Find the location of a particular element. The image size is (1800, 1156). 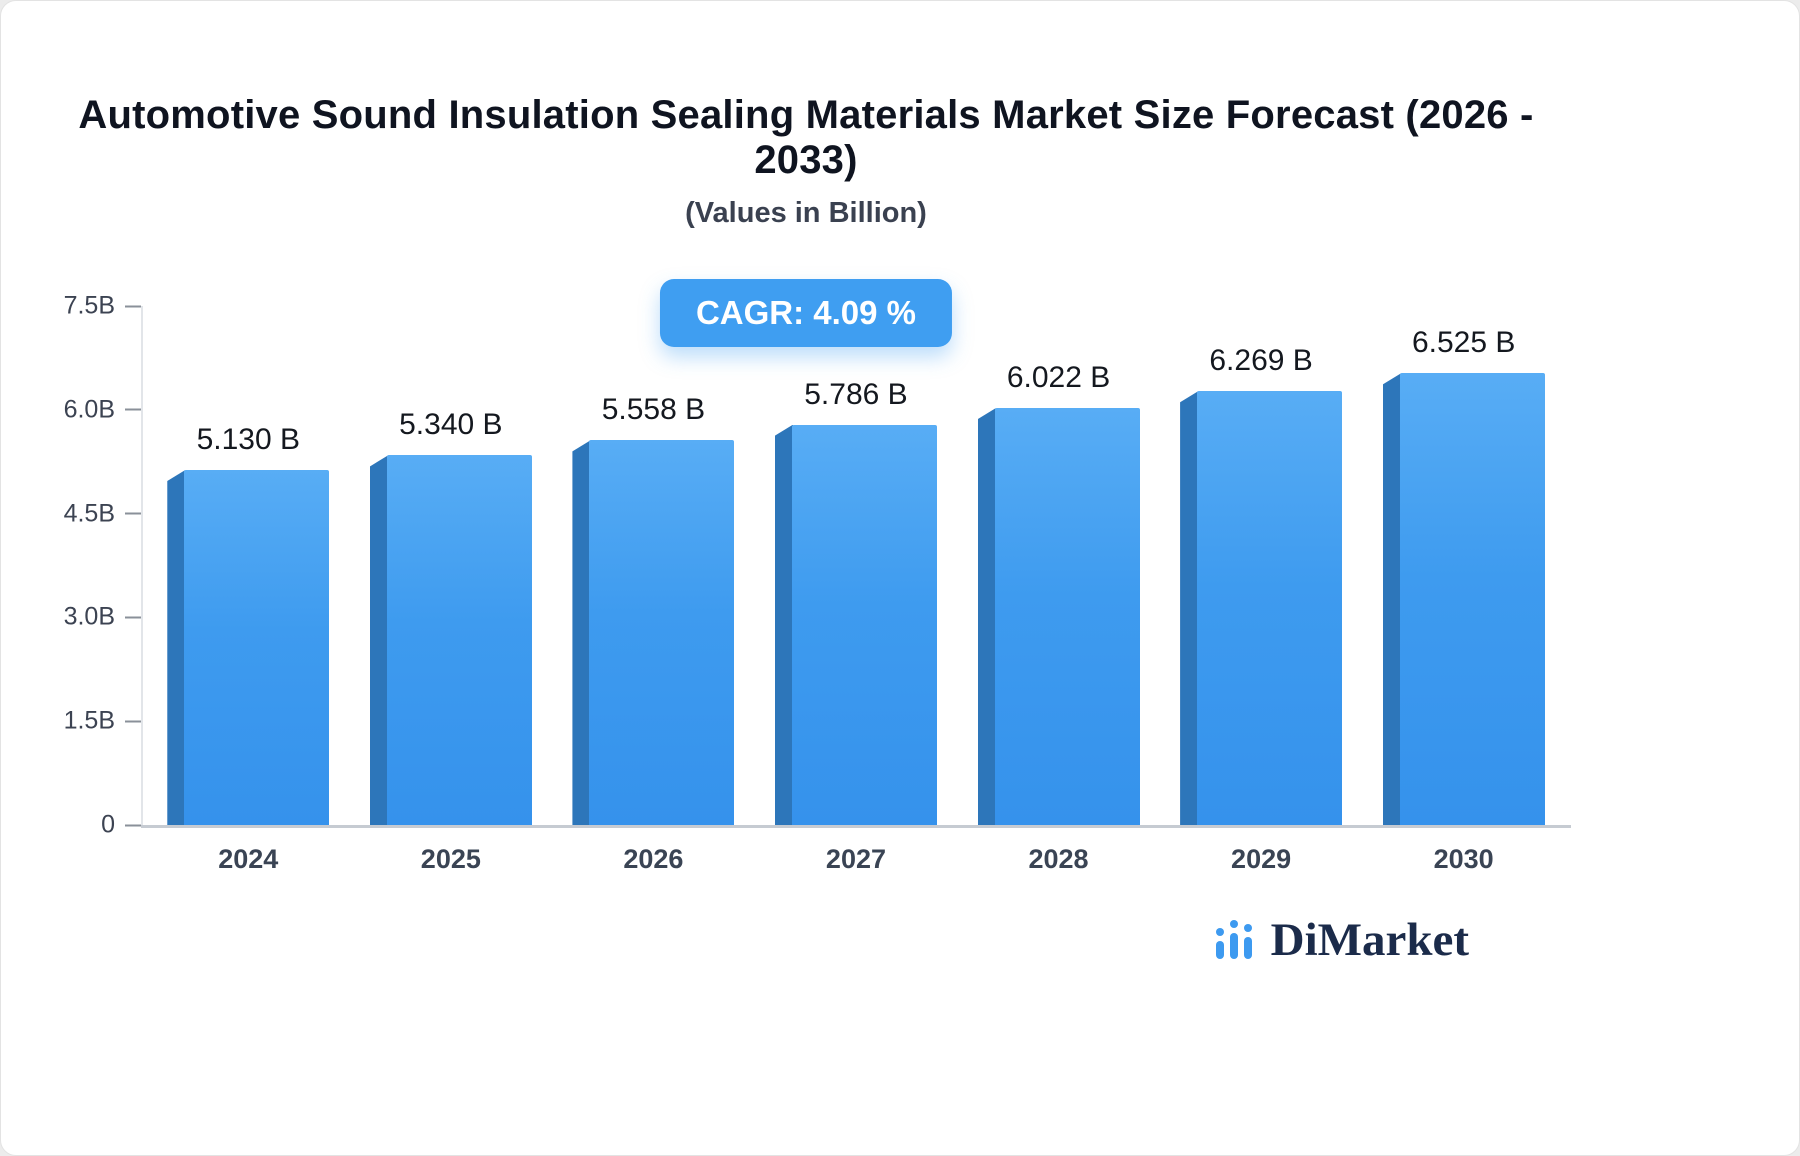

y-axis: 0 1.5B 3.0B 4.5B 6.0B 7.5B is located at coordinates (91, 565).